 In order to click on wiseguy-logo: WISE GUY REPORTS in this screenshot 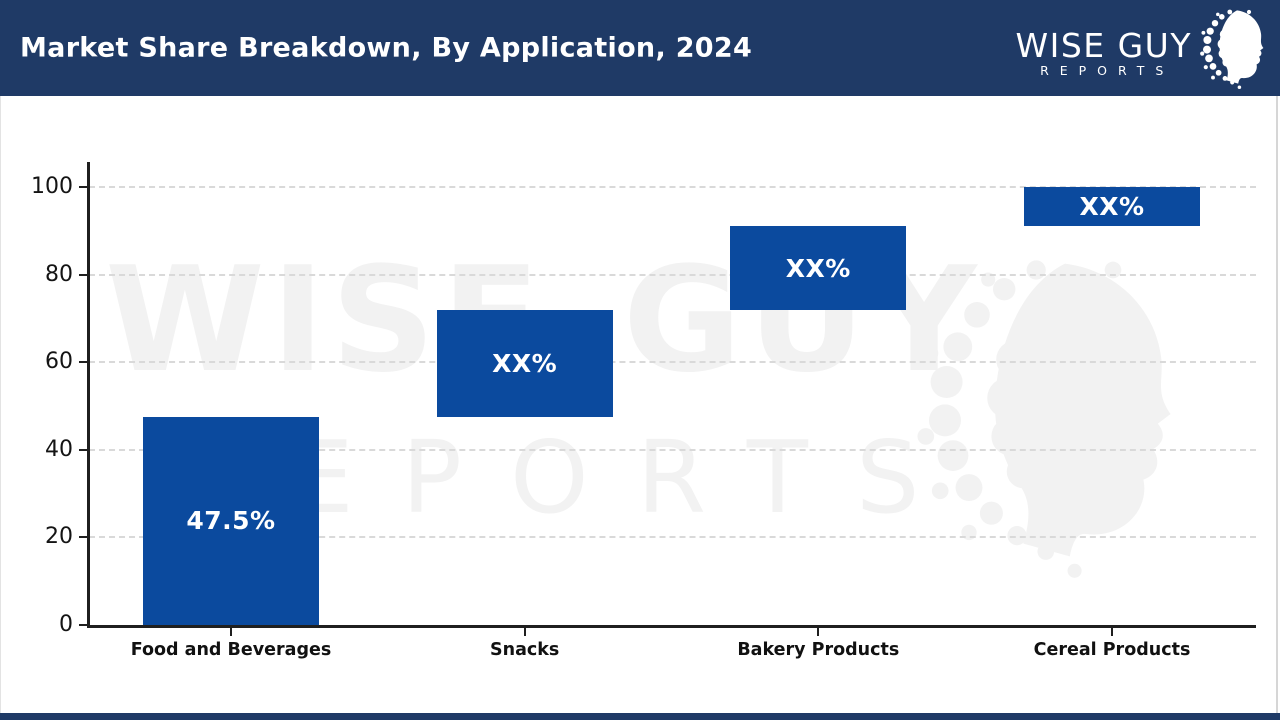, I will do `click(1143, 48)`.